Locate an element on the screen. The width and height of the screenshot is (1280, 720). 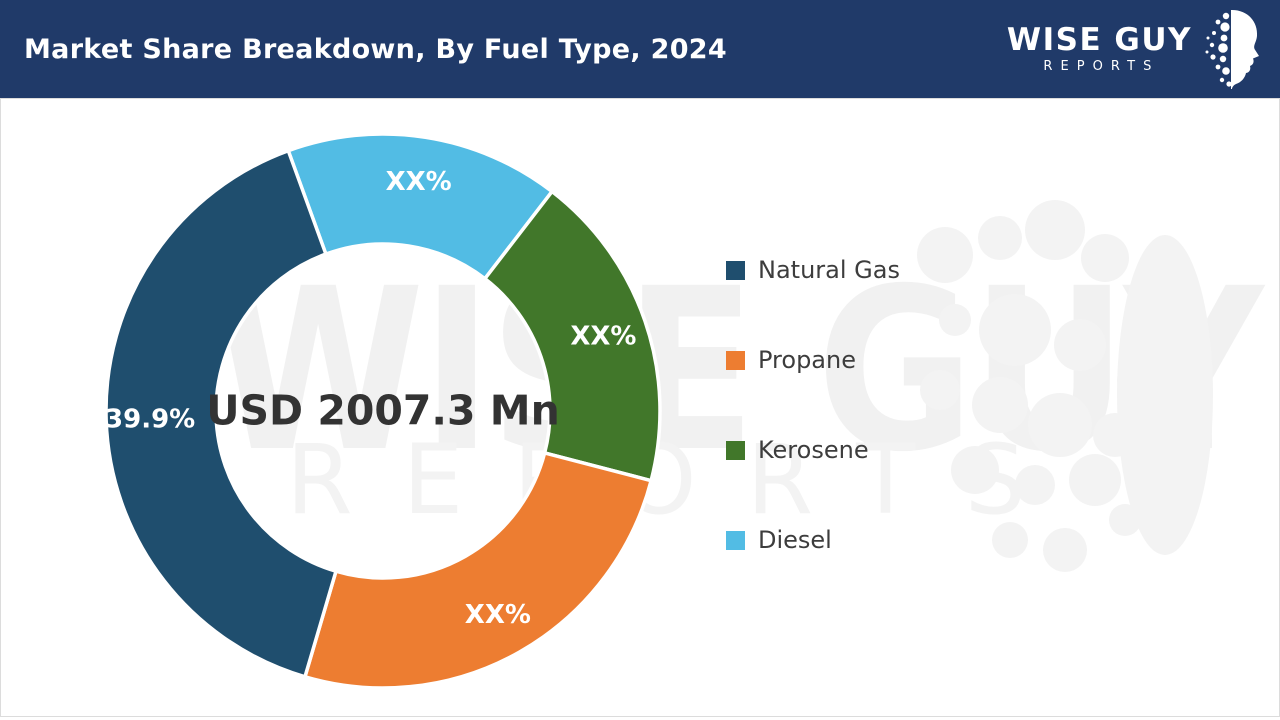
chart-legend: Natural Gas Propane Kerosene Diesel is located at coordinates (813, 436).